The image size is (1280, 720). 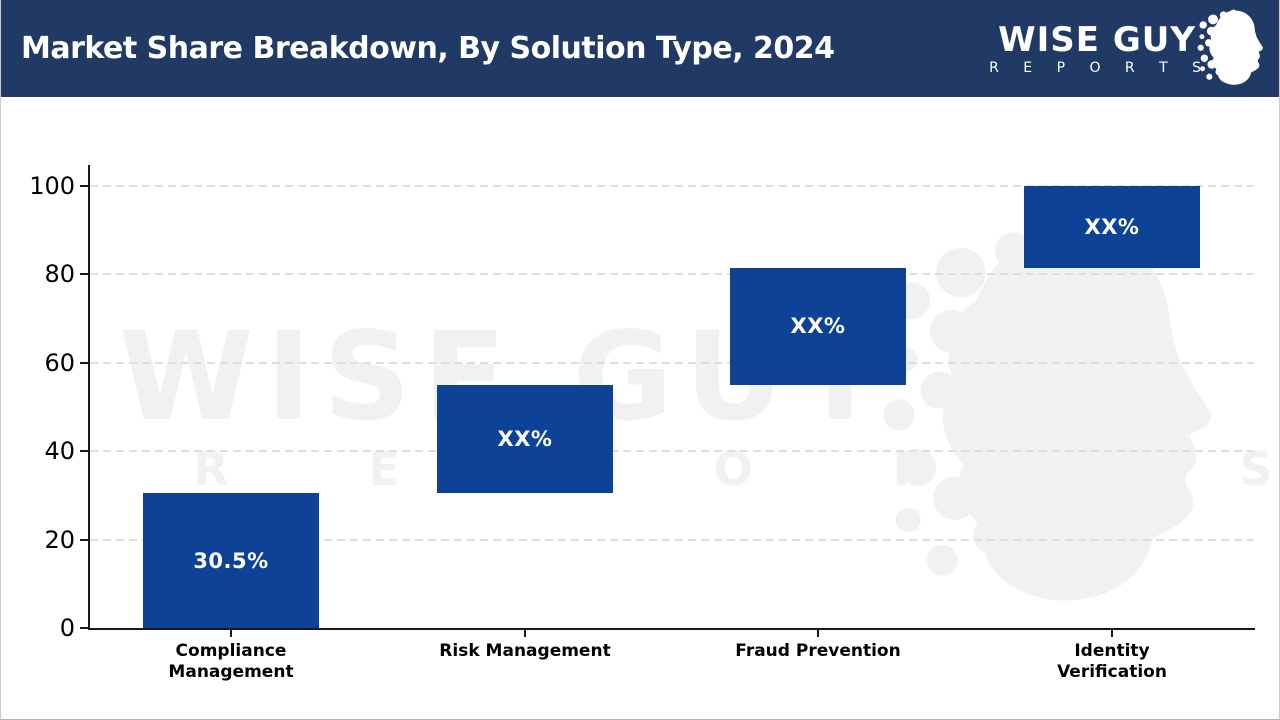 I want to click on logo-brand-text: WISE GUY, so click(x=1097, y=39).